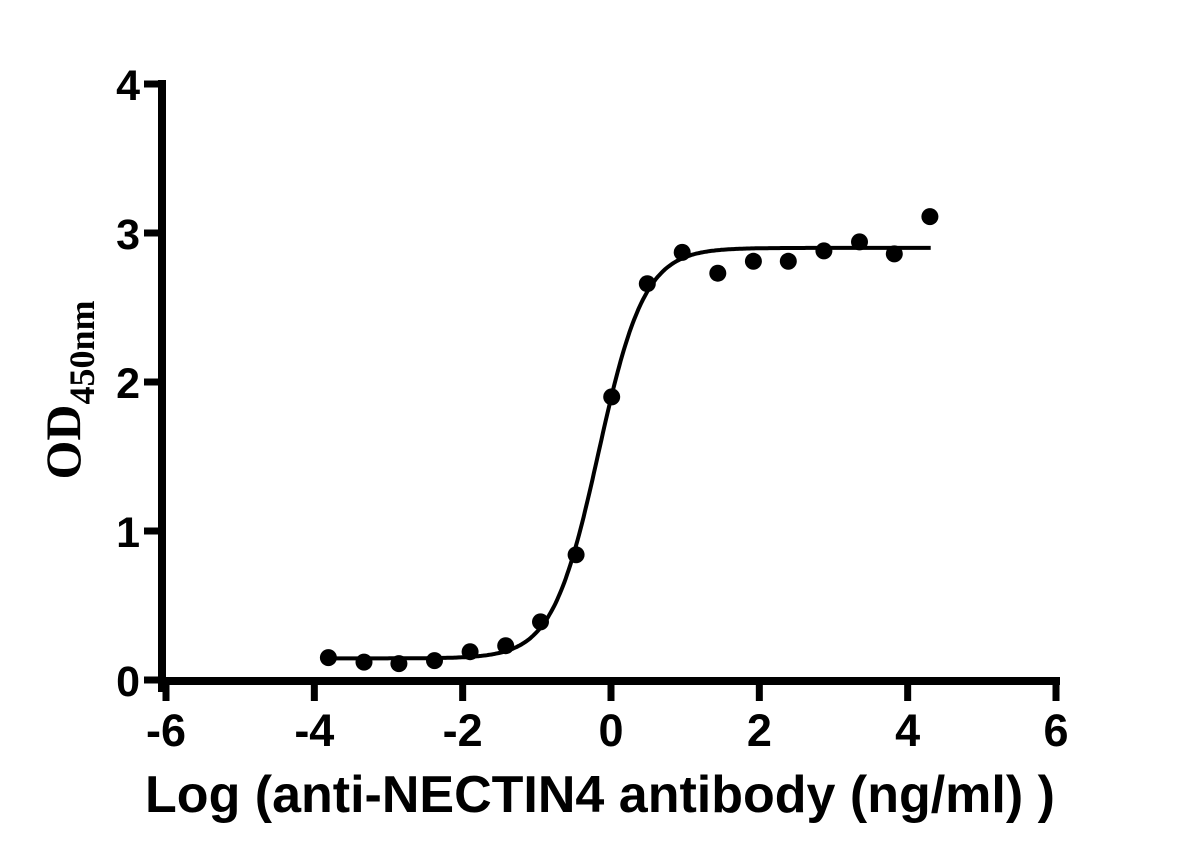 The width and height of the screenshot is (1193, 863). I want to click on y-tick-labels: 0 1 2 3 4, so click(128, 384).